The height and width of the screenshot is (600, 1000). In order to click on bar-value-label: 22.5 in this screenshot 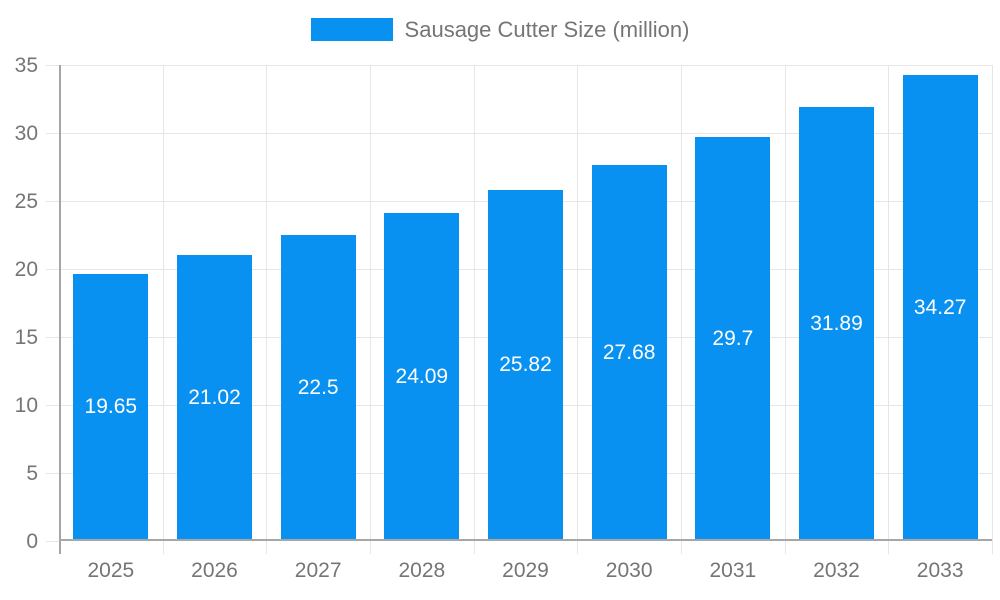, I will do `click(318, 387)`.